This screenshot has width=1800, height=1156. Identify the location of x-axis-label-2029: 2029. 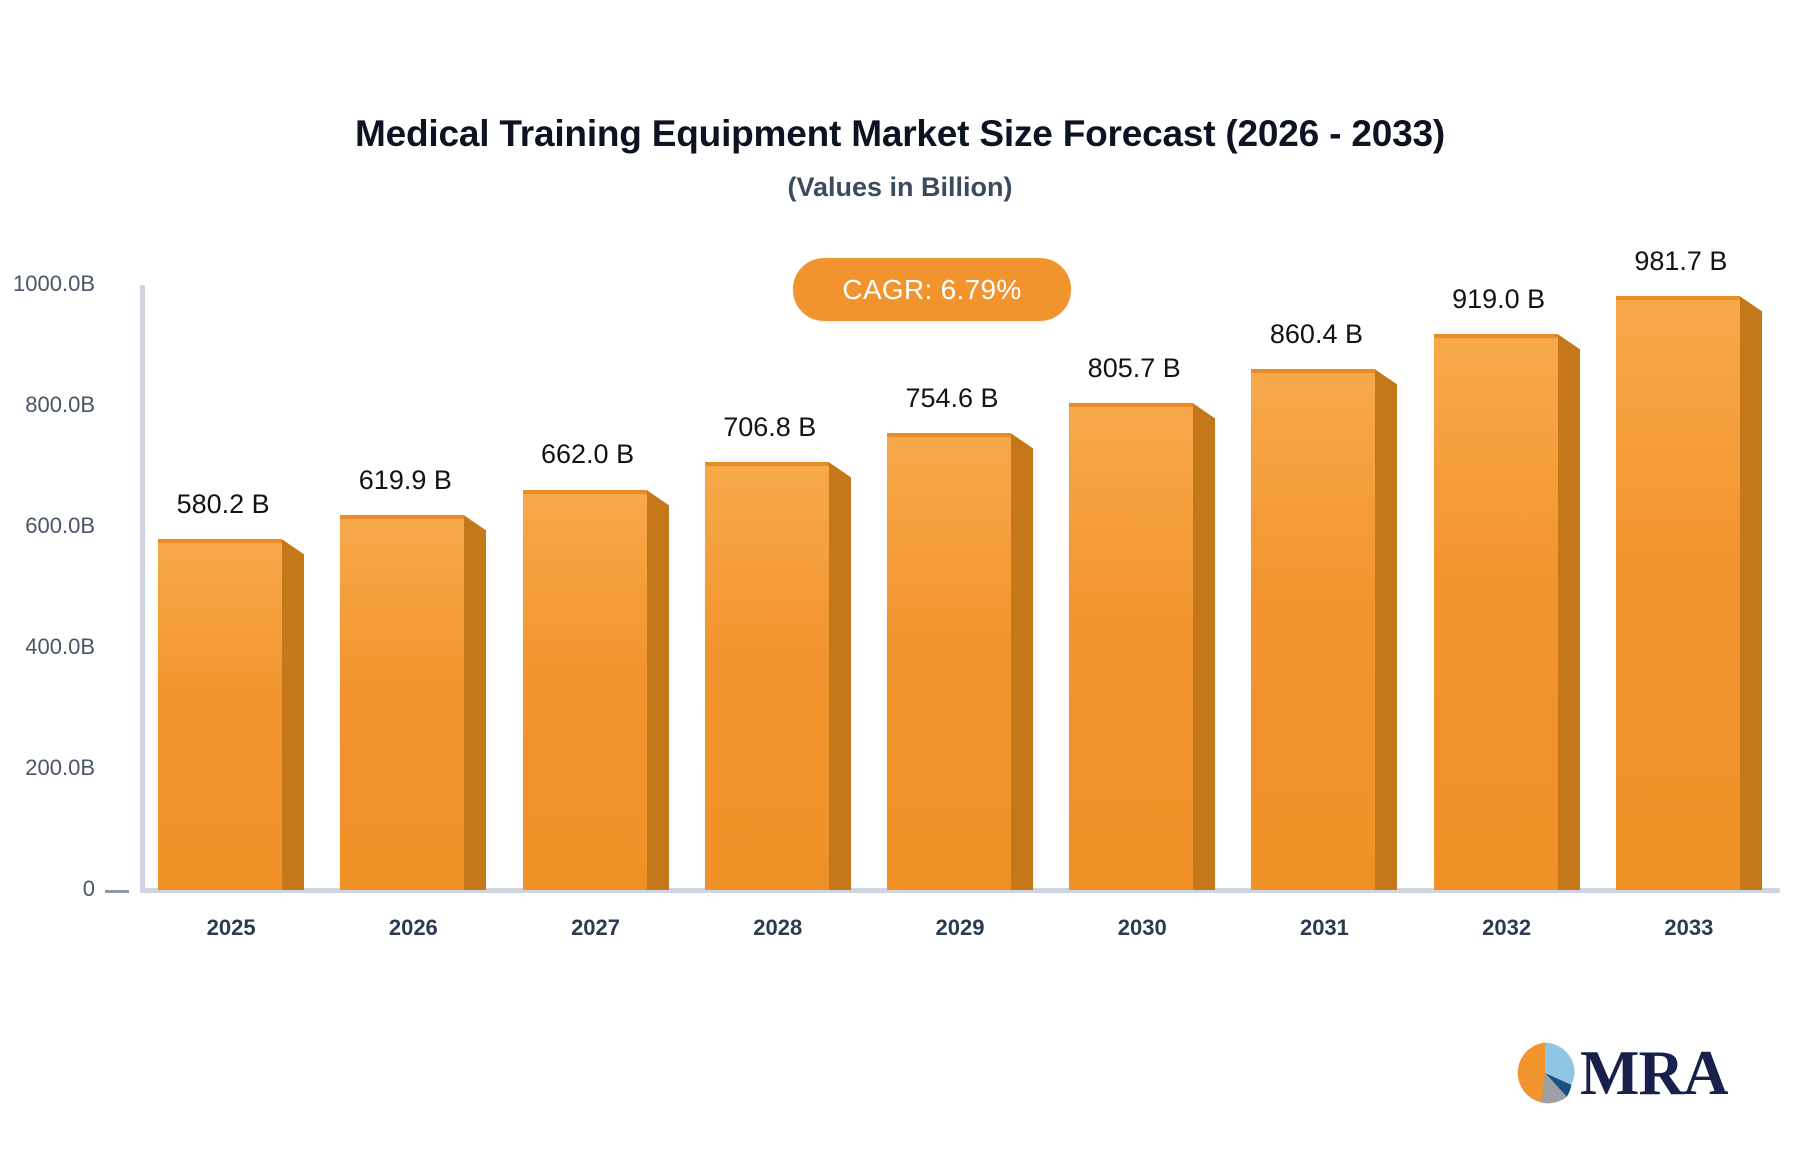
(960, 927).